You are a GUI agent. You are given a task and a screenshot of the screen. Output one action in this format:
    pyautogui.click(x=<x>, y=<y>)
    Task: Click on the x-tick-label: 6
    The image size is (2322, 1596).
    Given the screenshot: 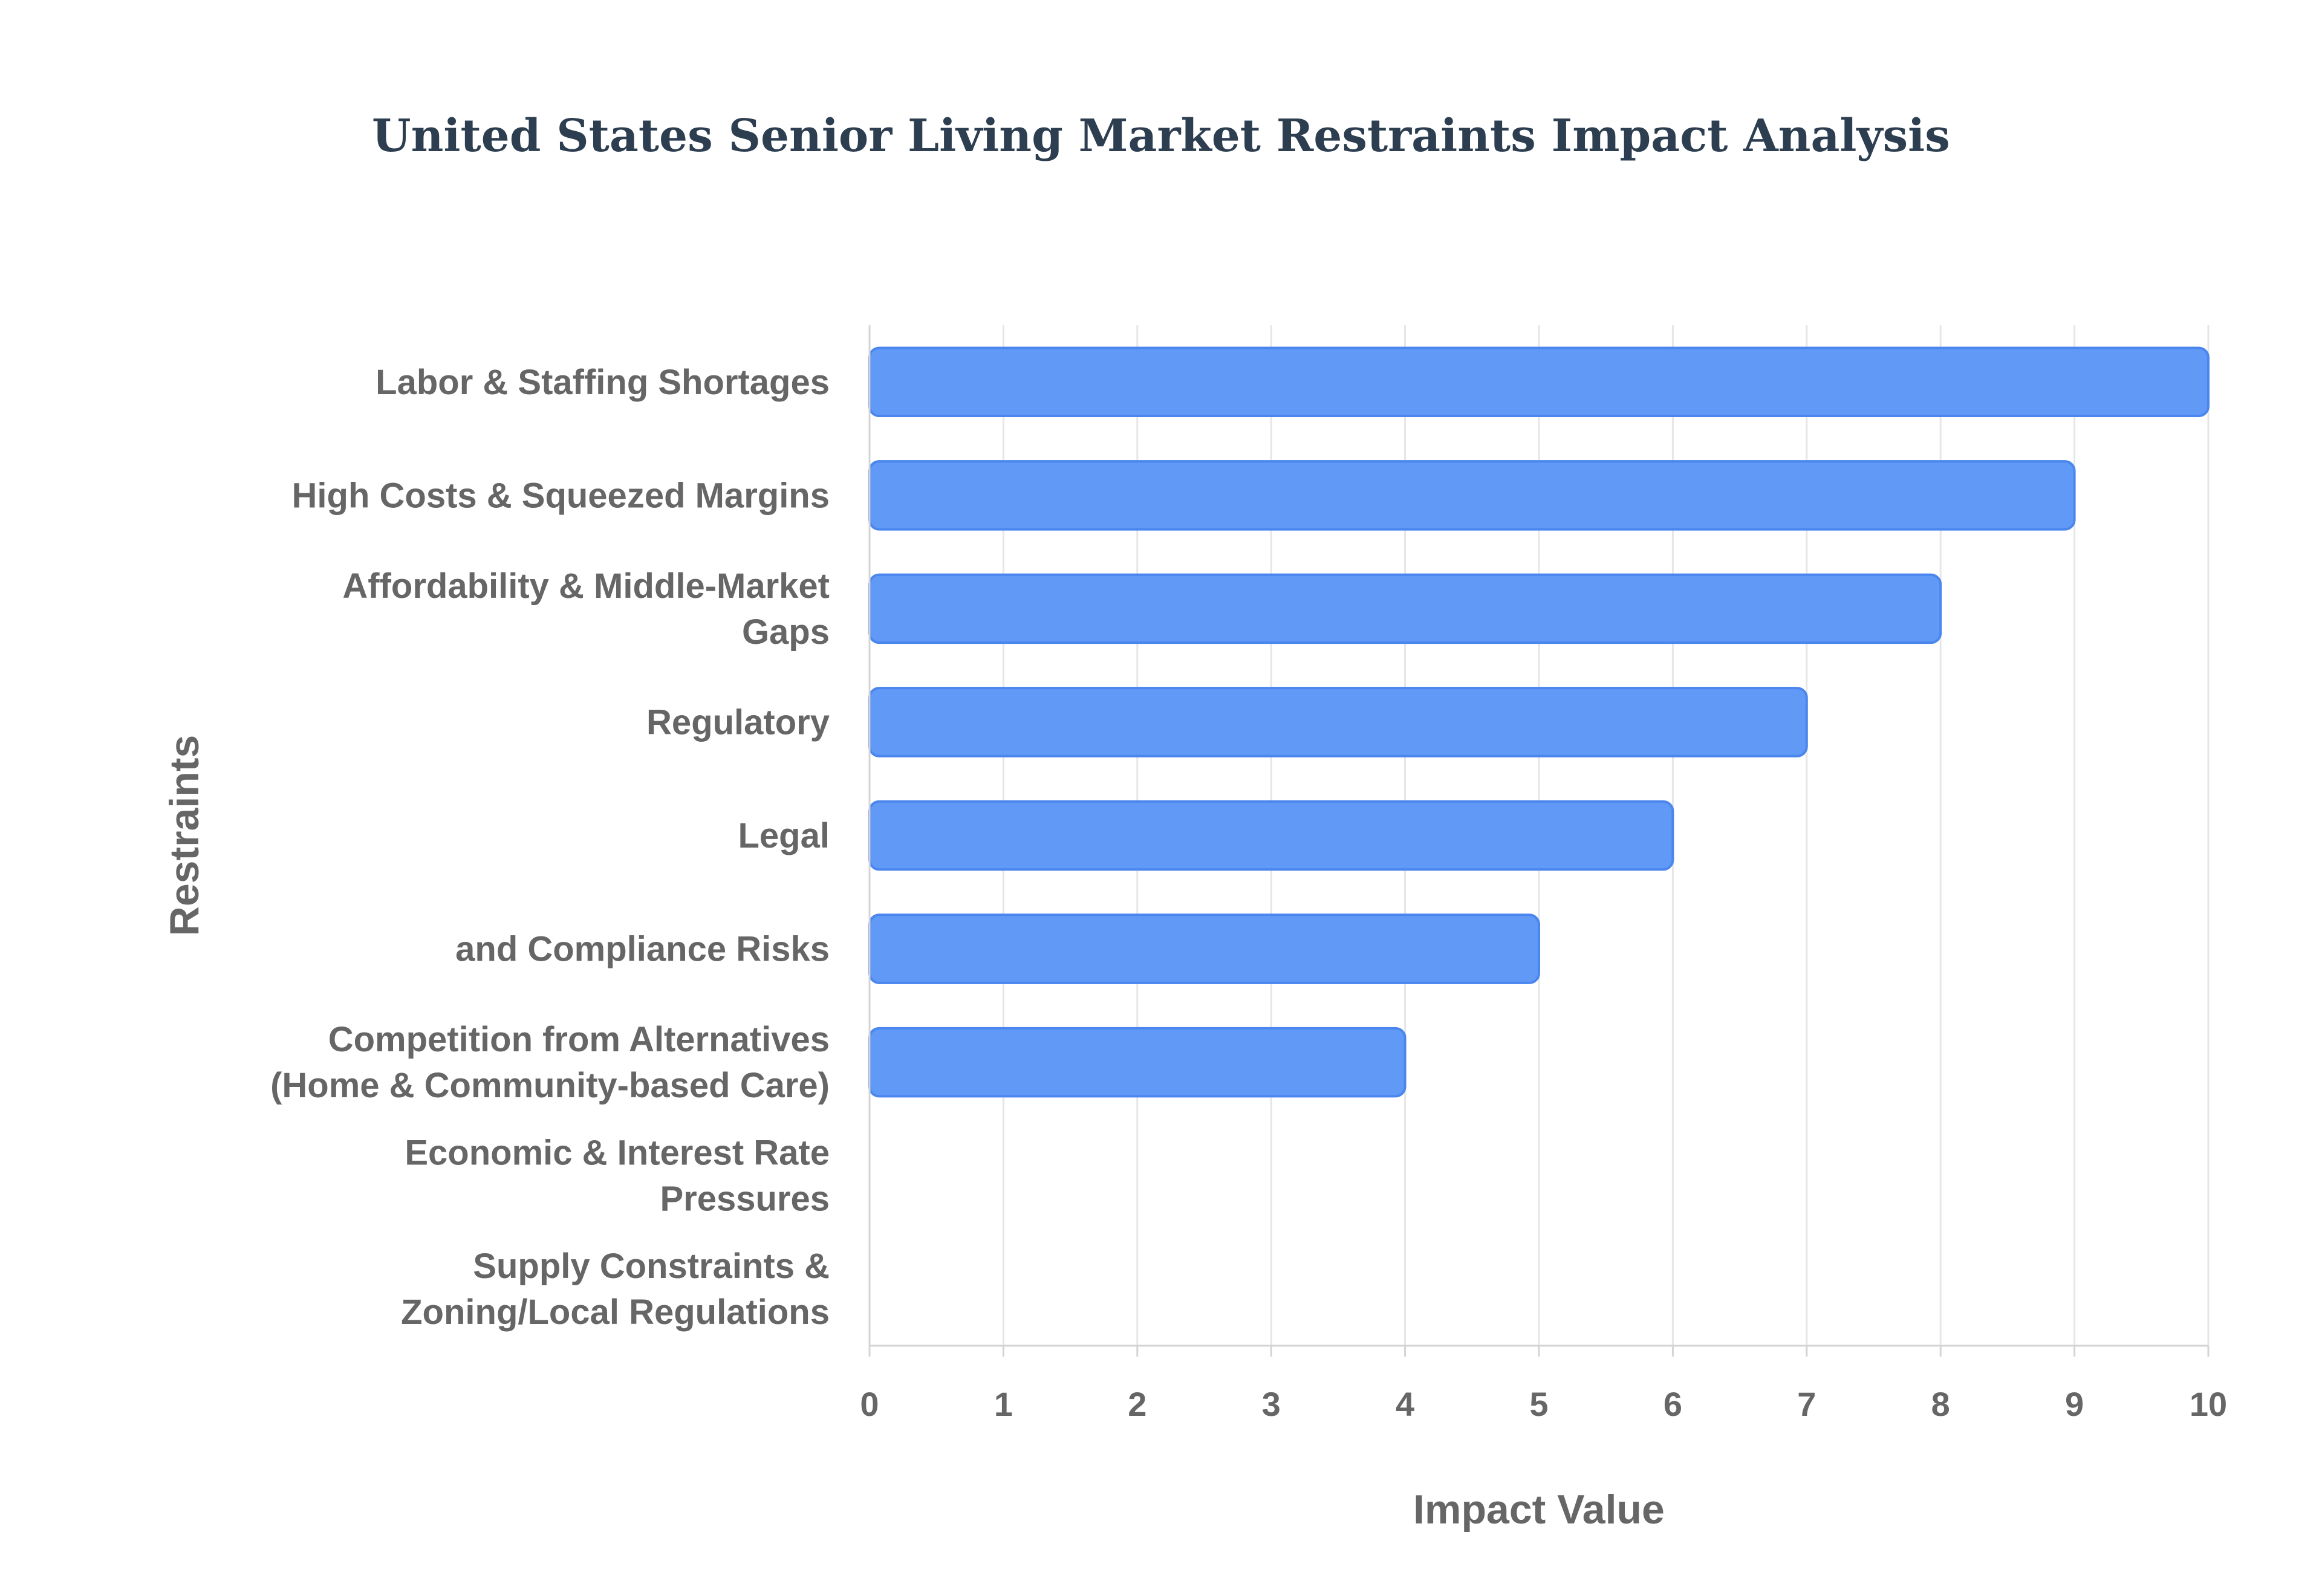 What is the action you would take?
    pyautogui.click(x=1673, y=1404)
    